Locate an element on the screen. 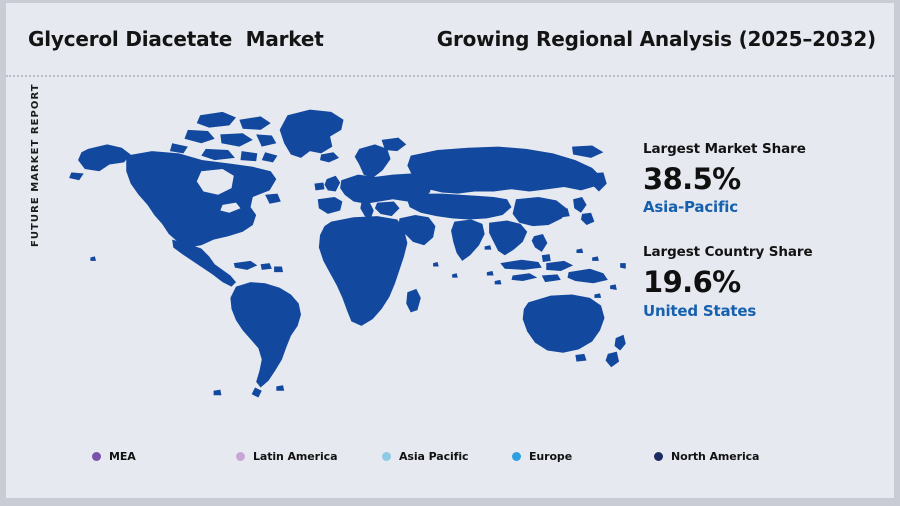 The height and width of the screenshot is (506, 900). legend-item: North America is located at coordinates (706, 456).